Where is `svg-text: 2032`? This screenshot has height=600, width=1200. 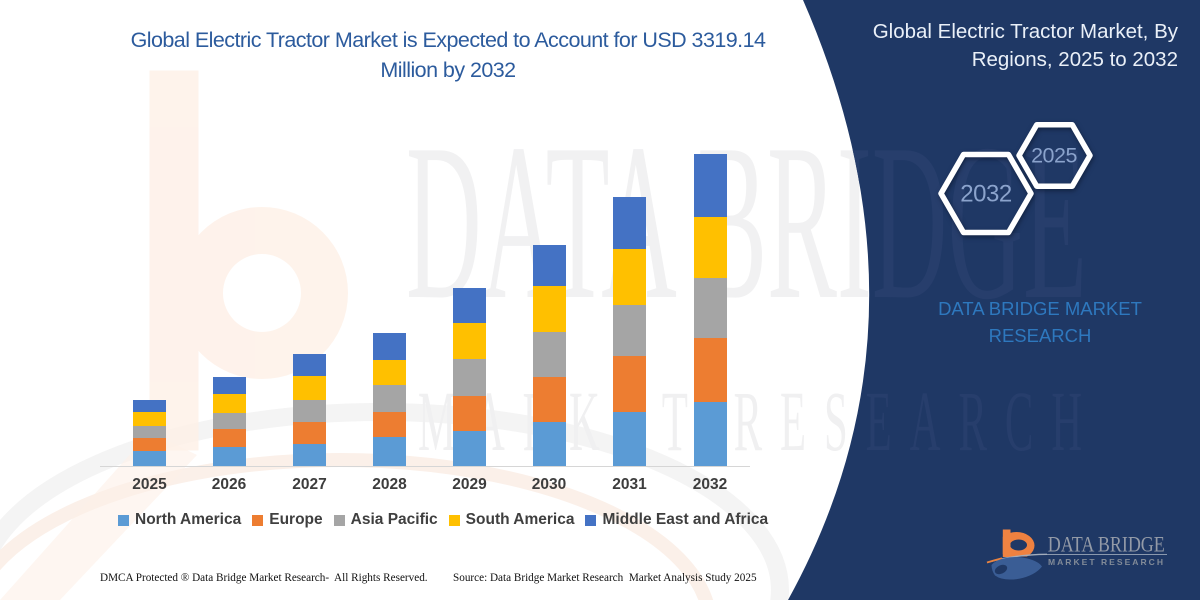
svg-text: 2032 is located at coordinates (986, 194).